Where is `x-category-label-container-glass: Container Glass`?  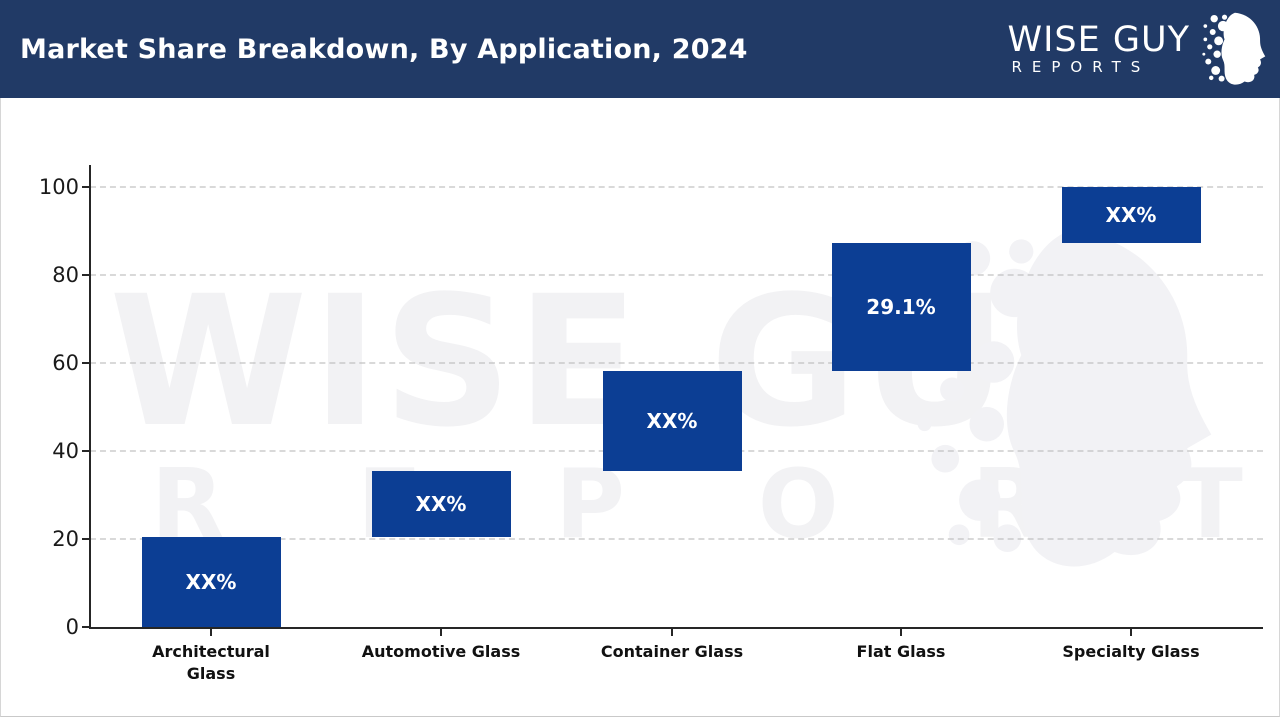
x-category-label-container-glass: Container Glass is located at coordinates (672, 651).